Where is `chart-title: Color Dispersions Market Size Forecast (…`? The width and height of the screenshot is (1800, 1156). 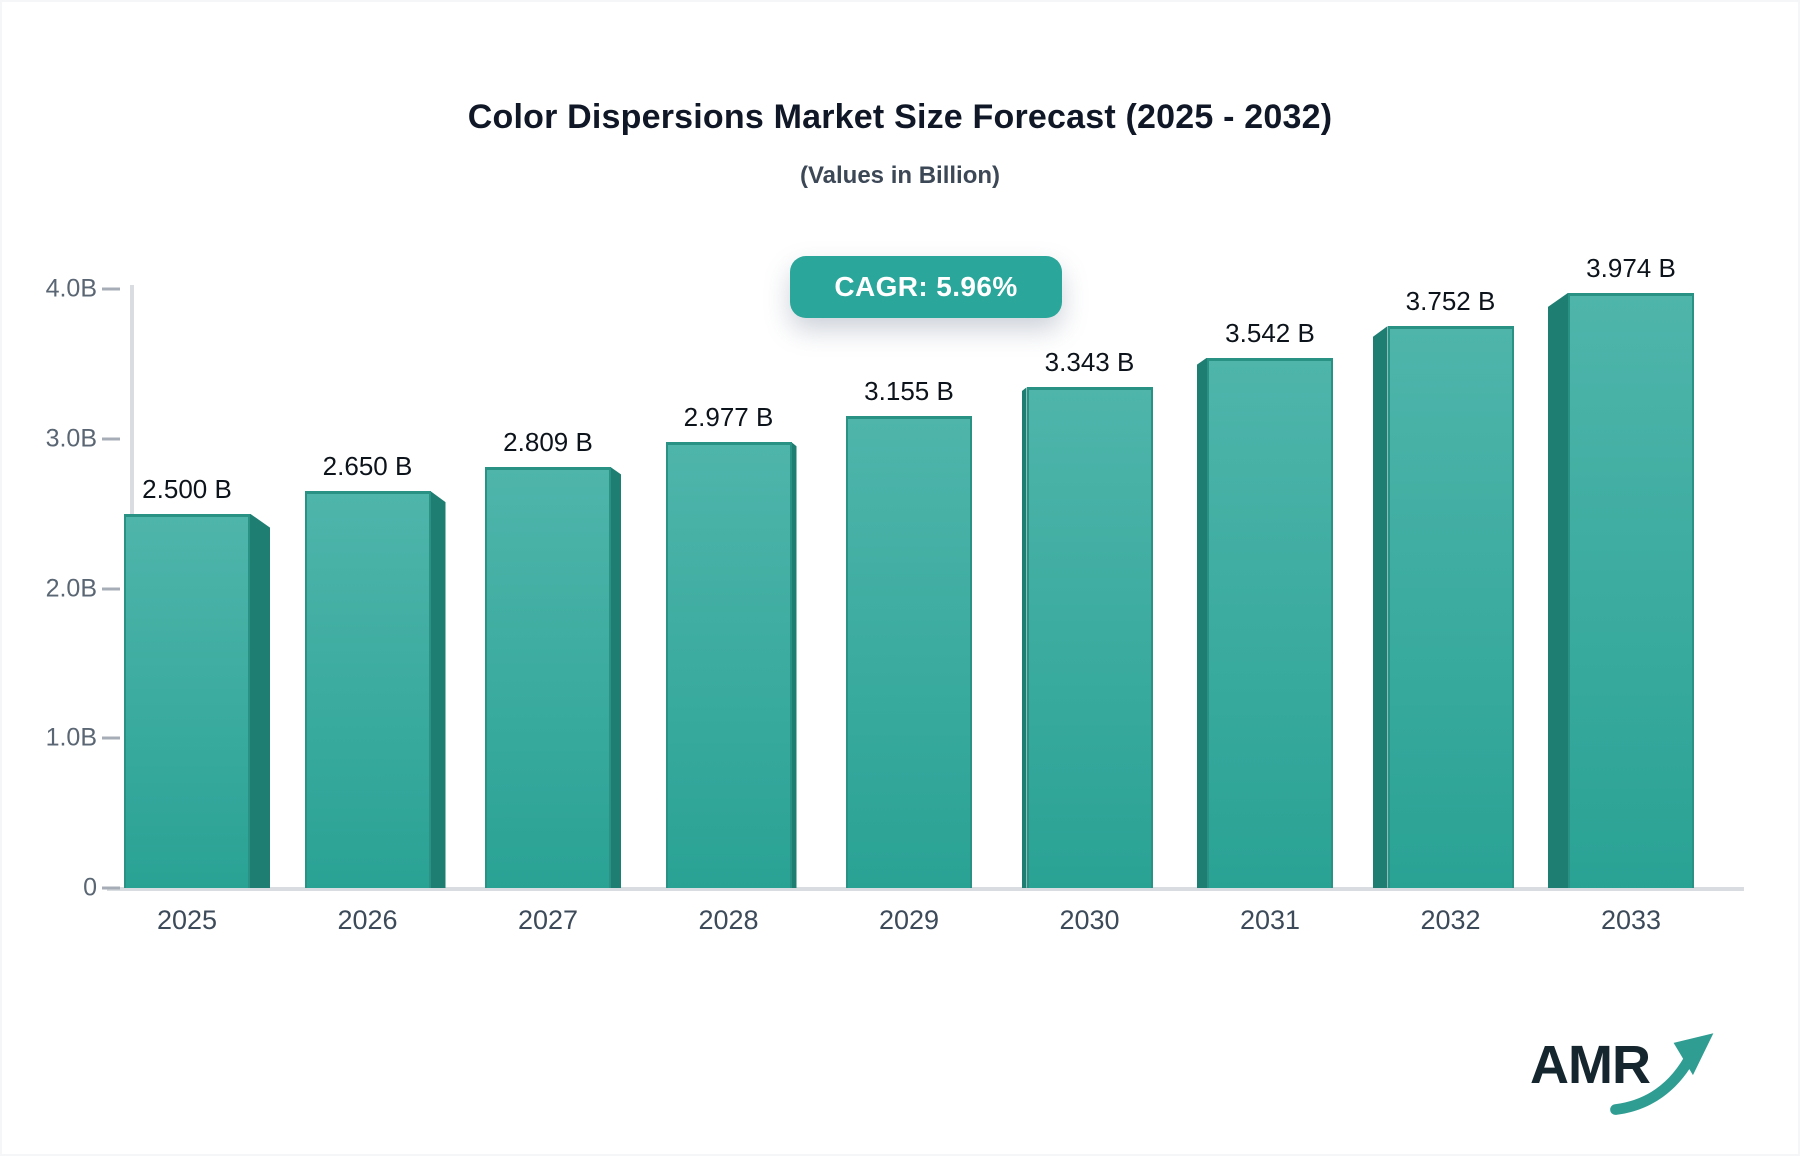 chart-title: Color Dispersions Market Size Forecast (… is located at coordinates (900, 117).